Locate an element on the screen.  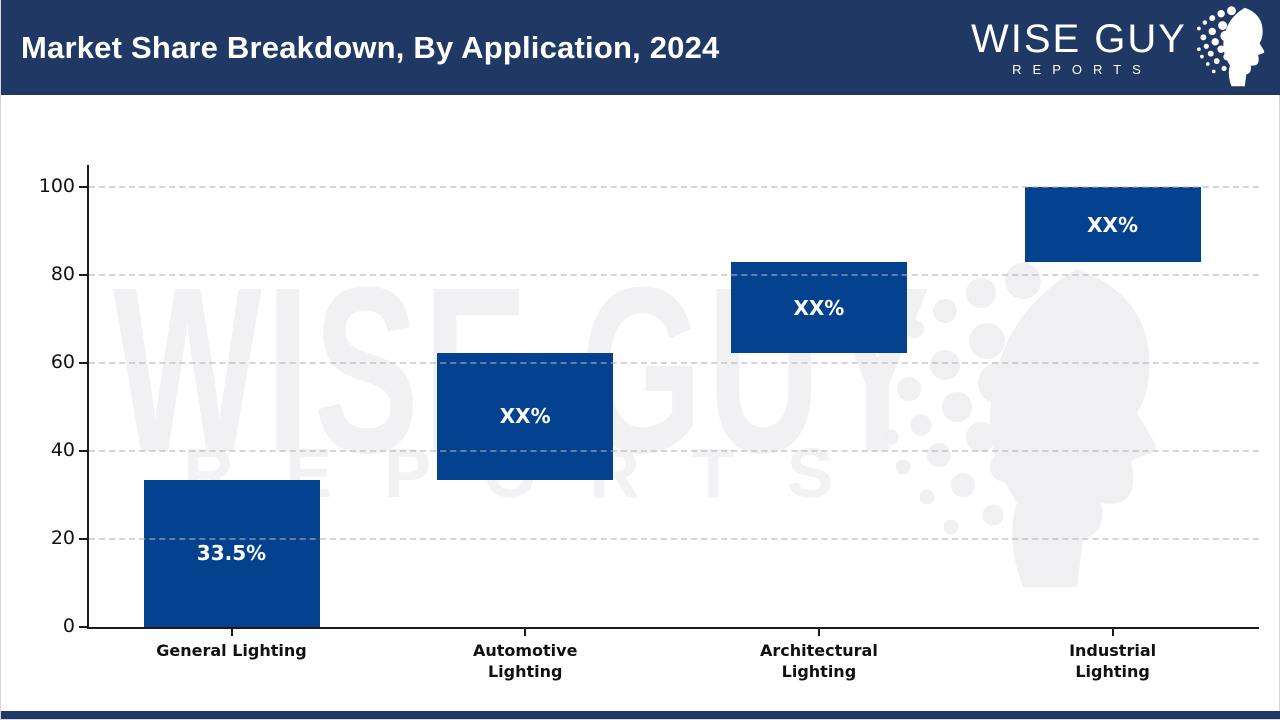
bar-architectural-lighting: XX% is located at coordinates (818, 307).